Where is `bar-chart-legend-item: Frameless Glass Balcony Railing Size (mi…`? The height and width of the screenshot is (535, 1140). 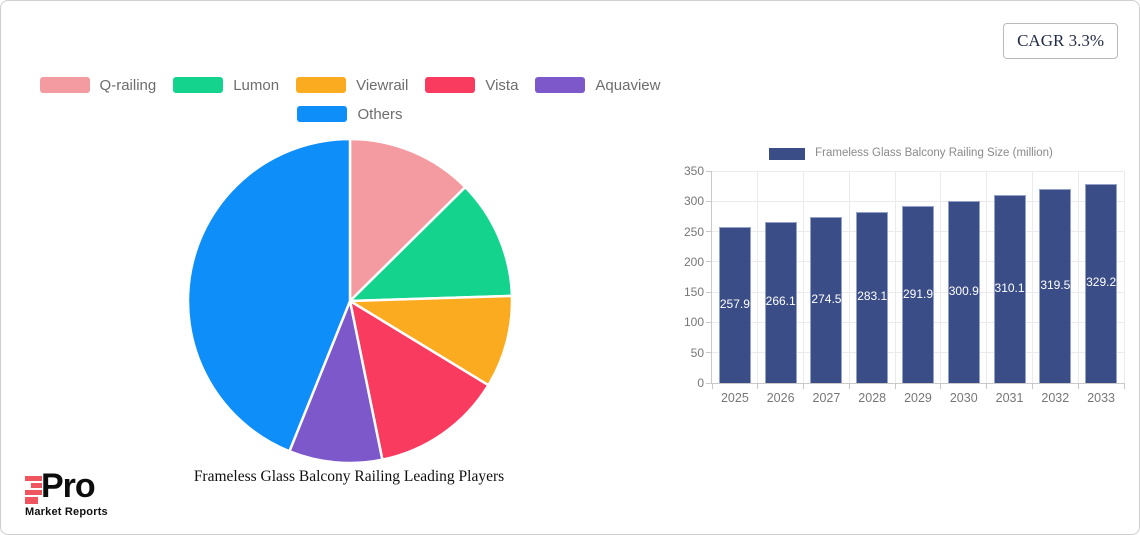
bar-chart-legend-item: Frameless Glass Balcony Railing Size (mi… is located at coordinates (910, 153).